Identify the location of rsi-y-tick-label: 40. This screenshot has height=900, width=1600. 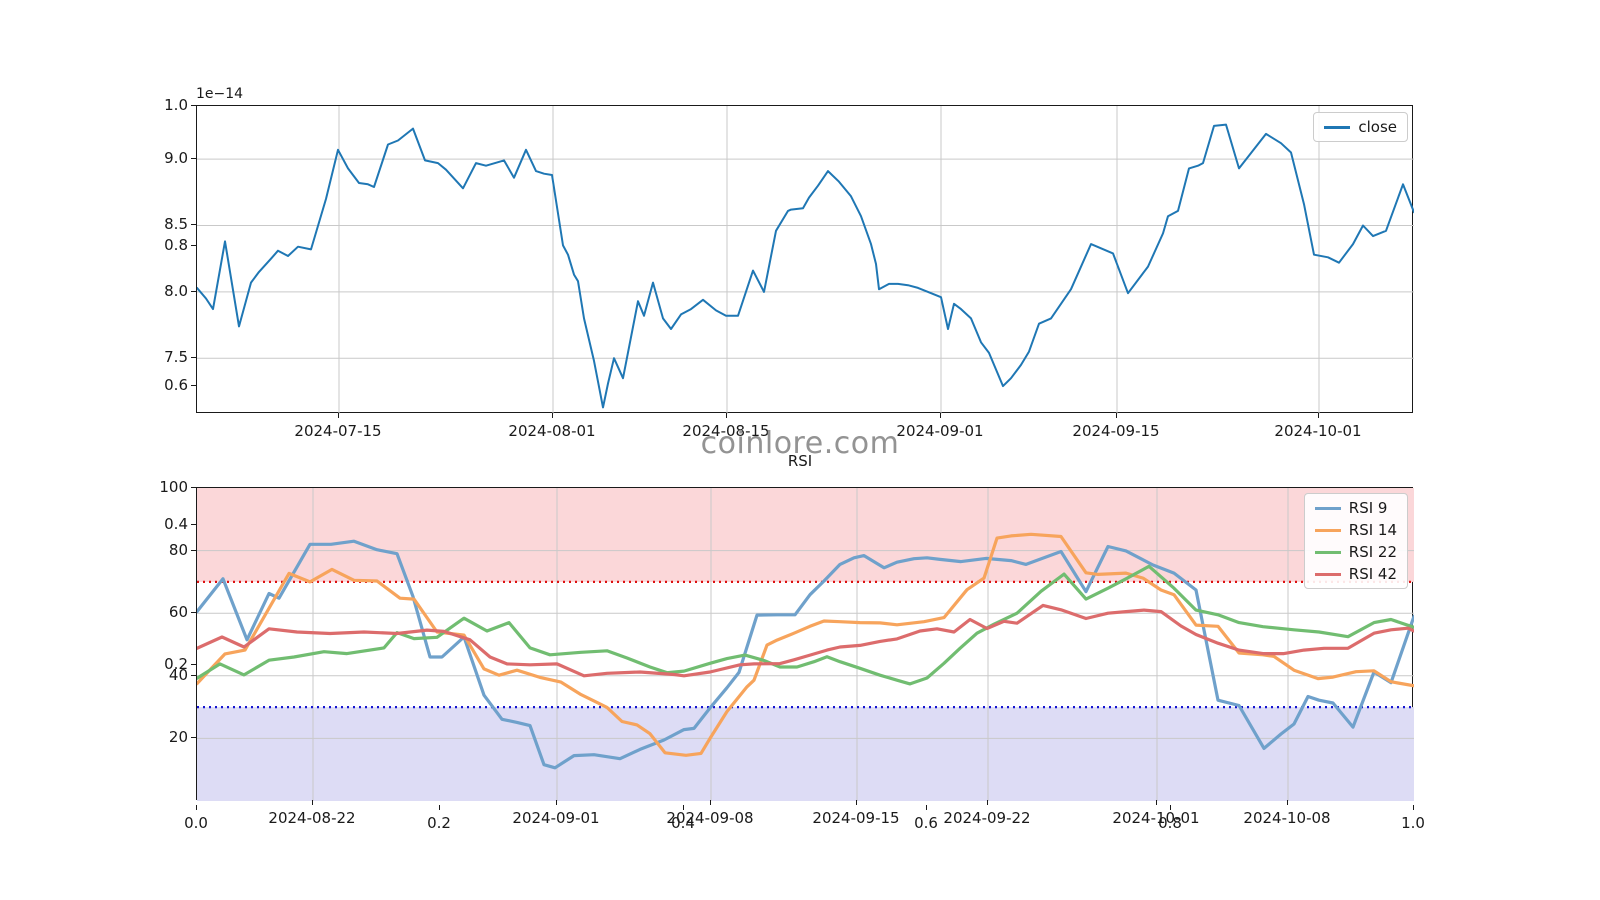
(178, 674).